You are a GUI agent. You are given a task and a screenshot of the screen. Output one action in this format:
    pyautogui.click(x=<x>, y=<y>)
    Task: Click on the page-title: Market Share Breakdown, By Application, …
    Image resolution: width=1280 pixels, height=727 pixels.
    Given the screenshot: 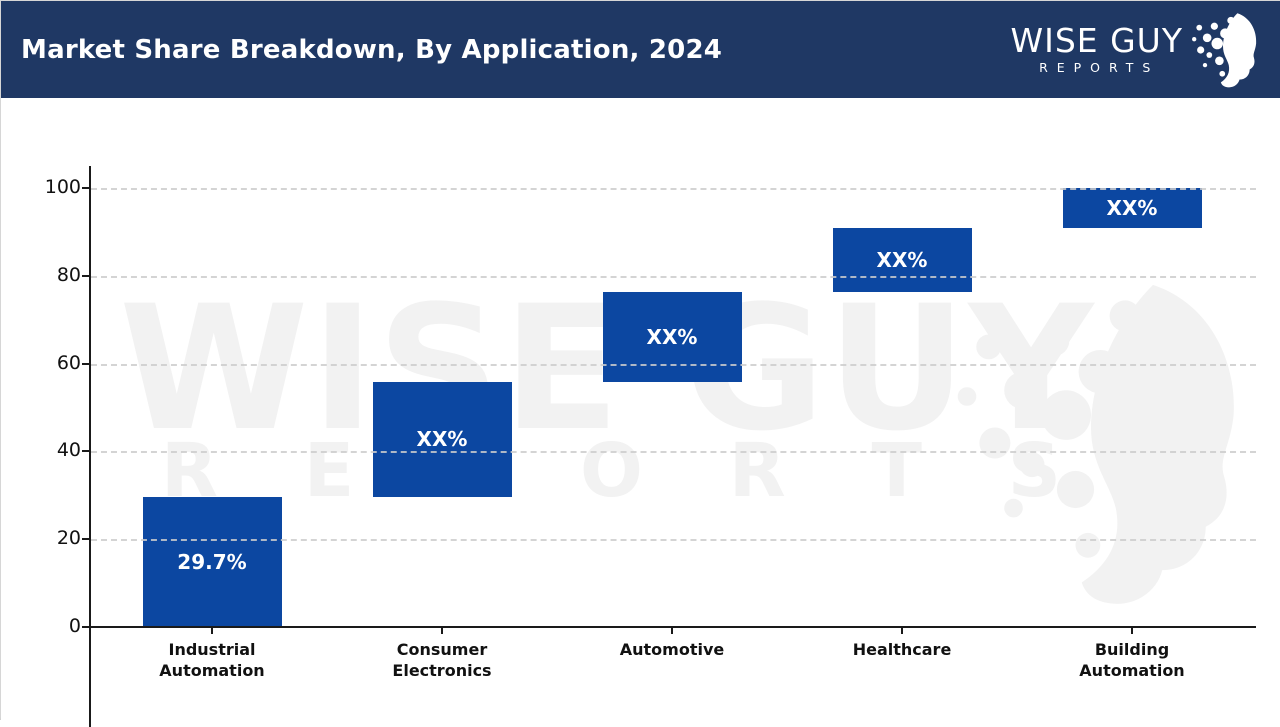 What is the action you would take?
    pyautogui.click(x=372, y=49)
    